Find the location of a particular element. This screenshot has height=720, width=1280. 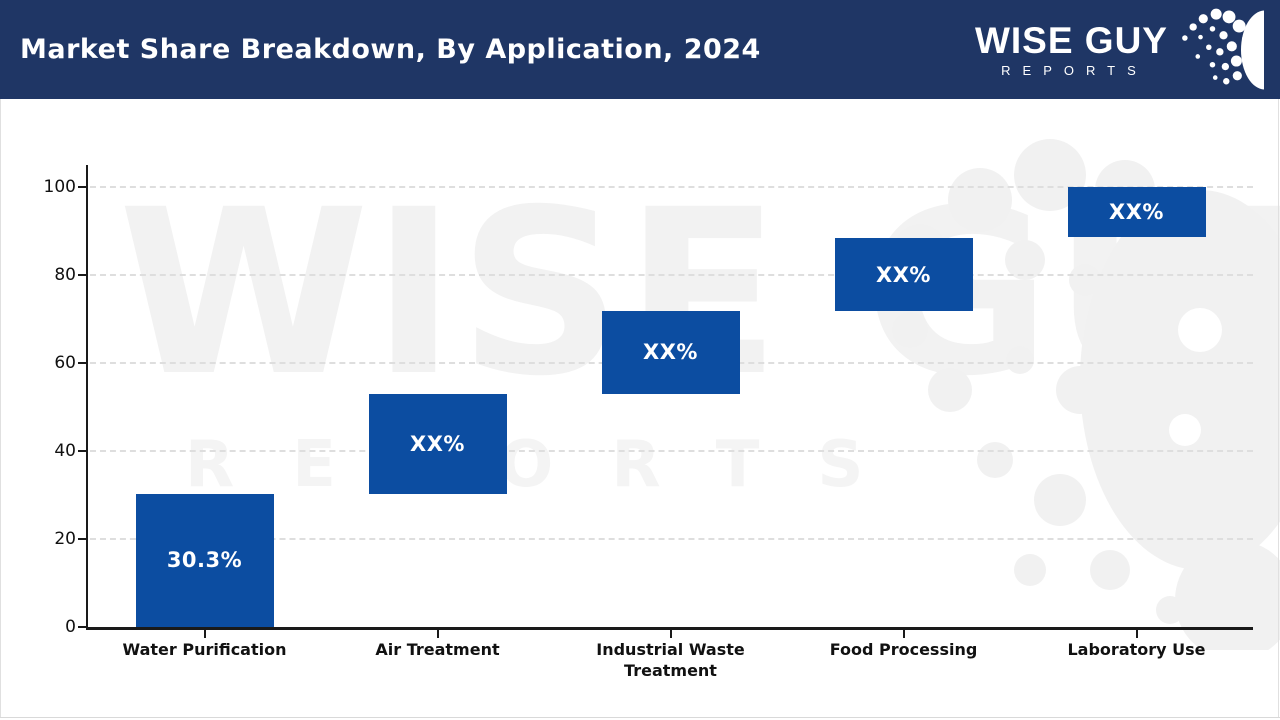

logo-subtitle: REPORTS is located at coordinates (1074, 70).